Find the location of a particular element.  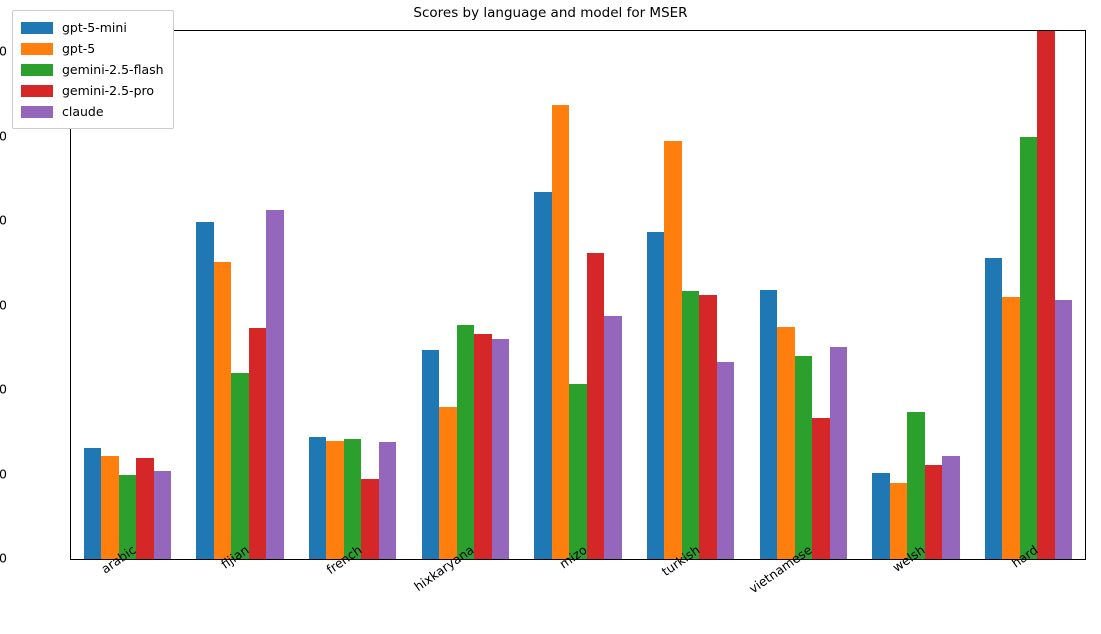

legend-label: claude is located at coordinates (83, 111).